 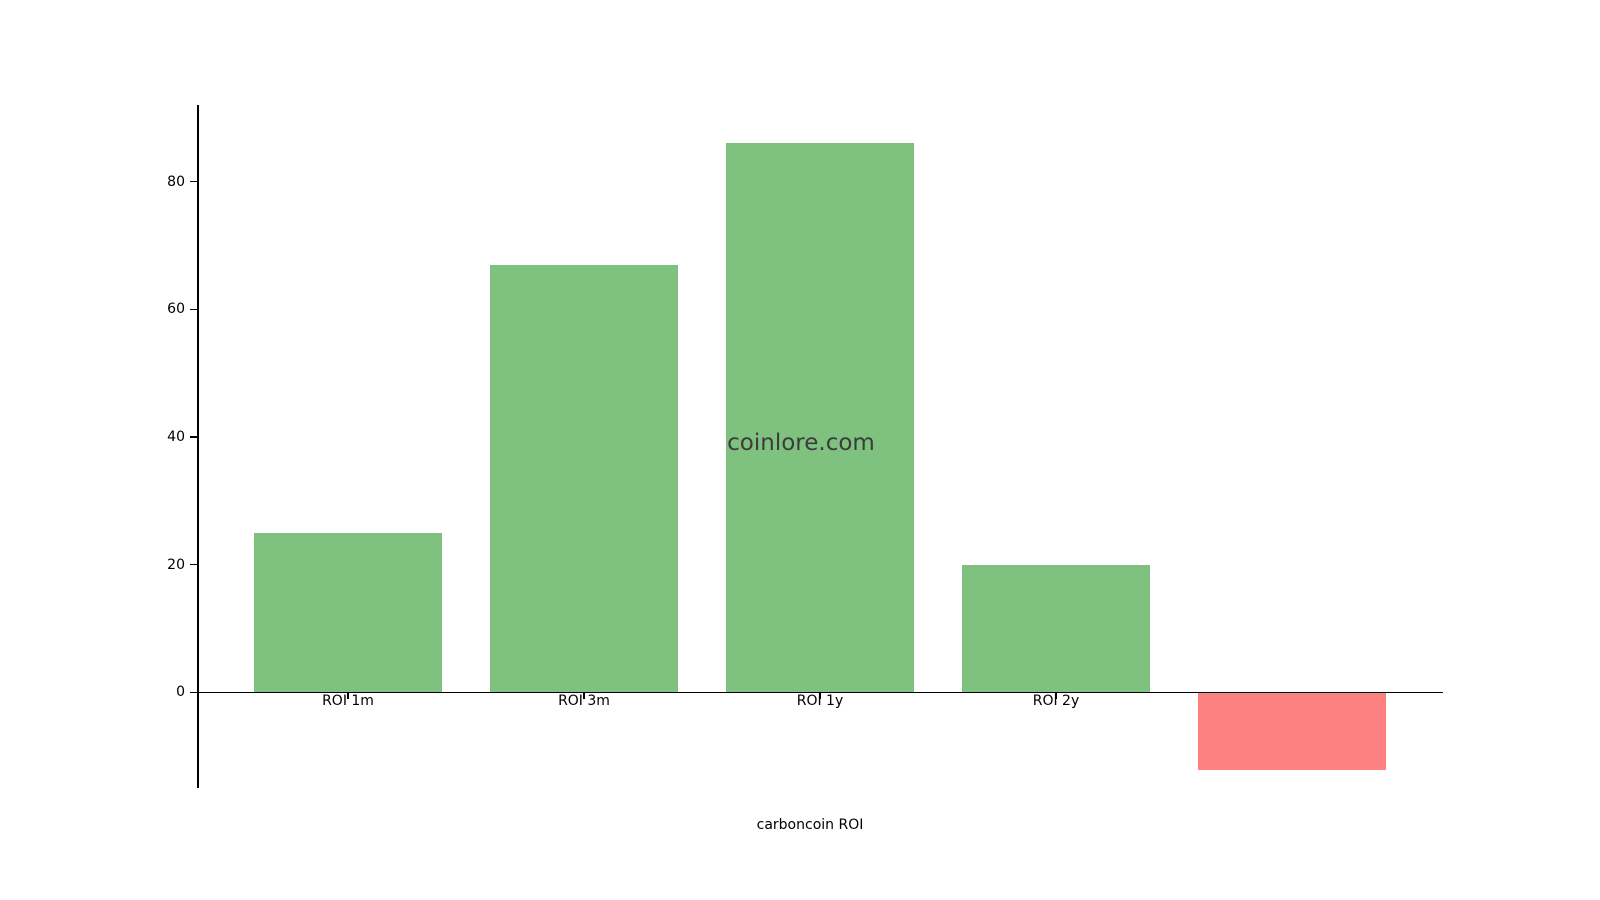 I want to click on y-tick-label: 20, so click(x=176, y=564).